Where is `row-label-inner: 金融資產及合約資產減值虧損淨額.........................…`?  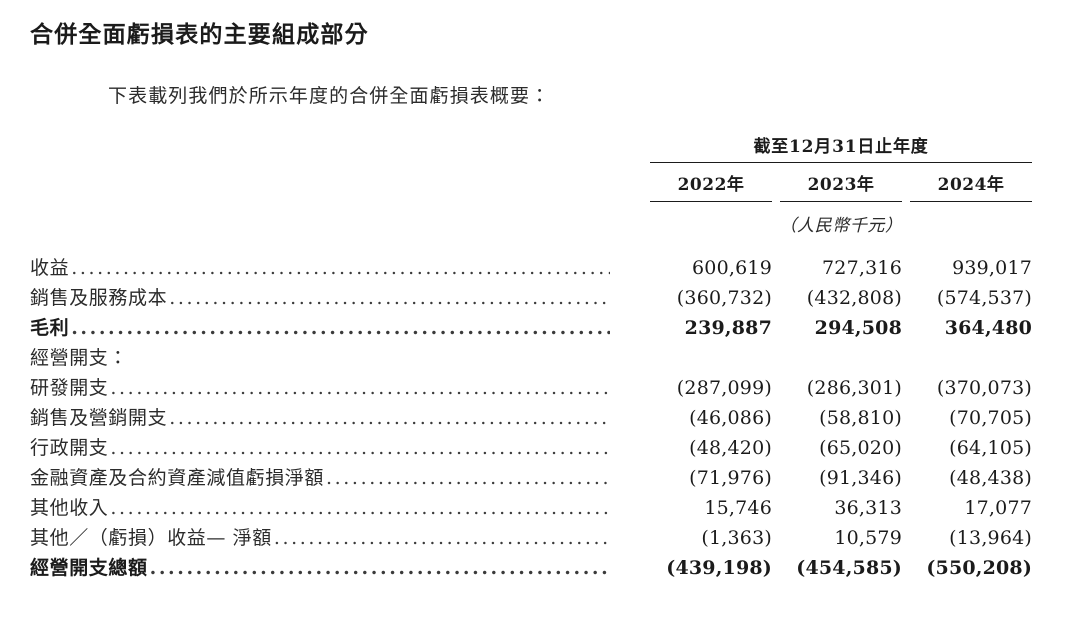
row-label-inner: 金融資產及合約資產減值虧損淨額.........................… is located at coordinates (320, 476).